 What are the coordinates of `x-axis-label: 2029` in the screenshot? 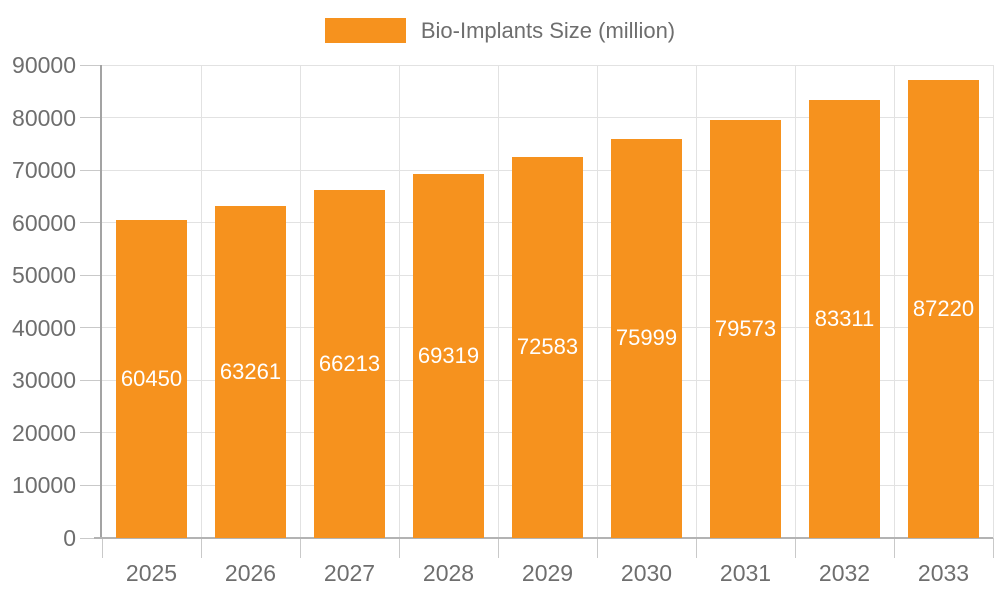 It's located at (547, 573).